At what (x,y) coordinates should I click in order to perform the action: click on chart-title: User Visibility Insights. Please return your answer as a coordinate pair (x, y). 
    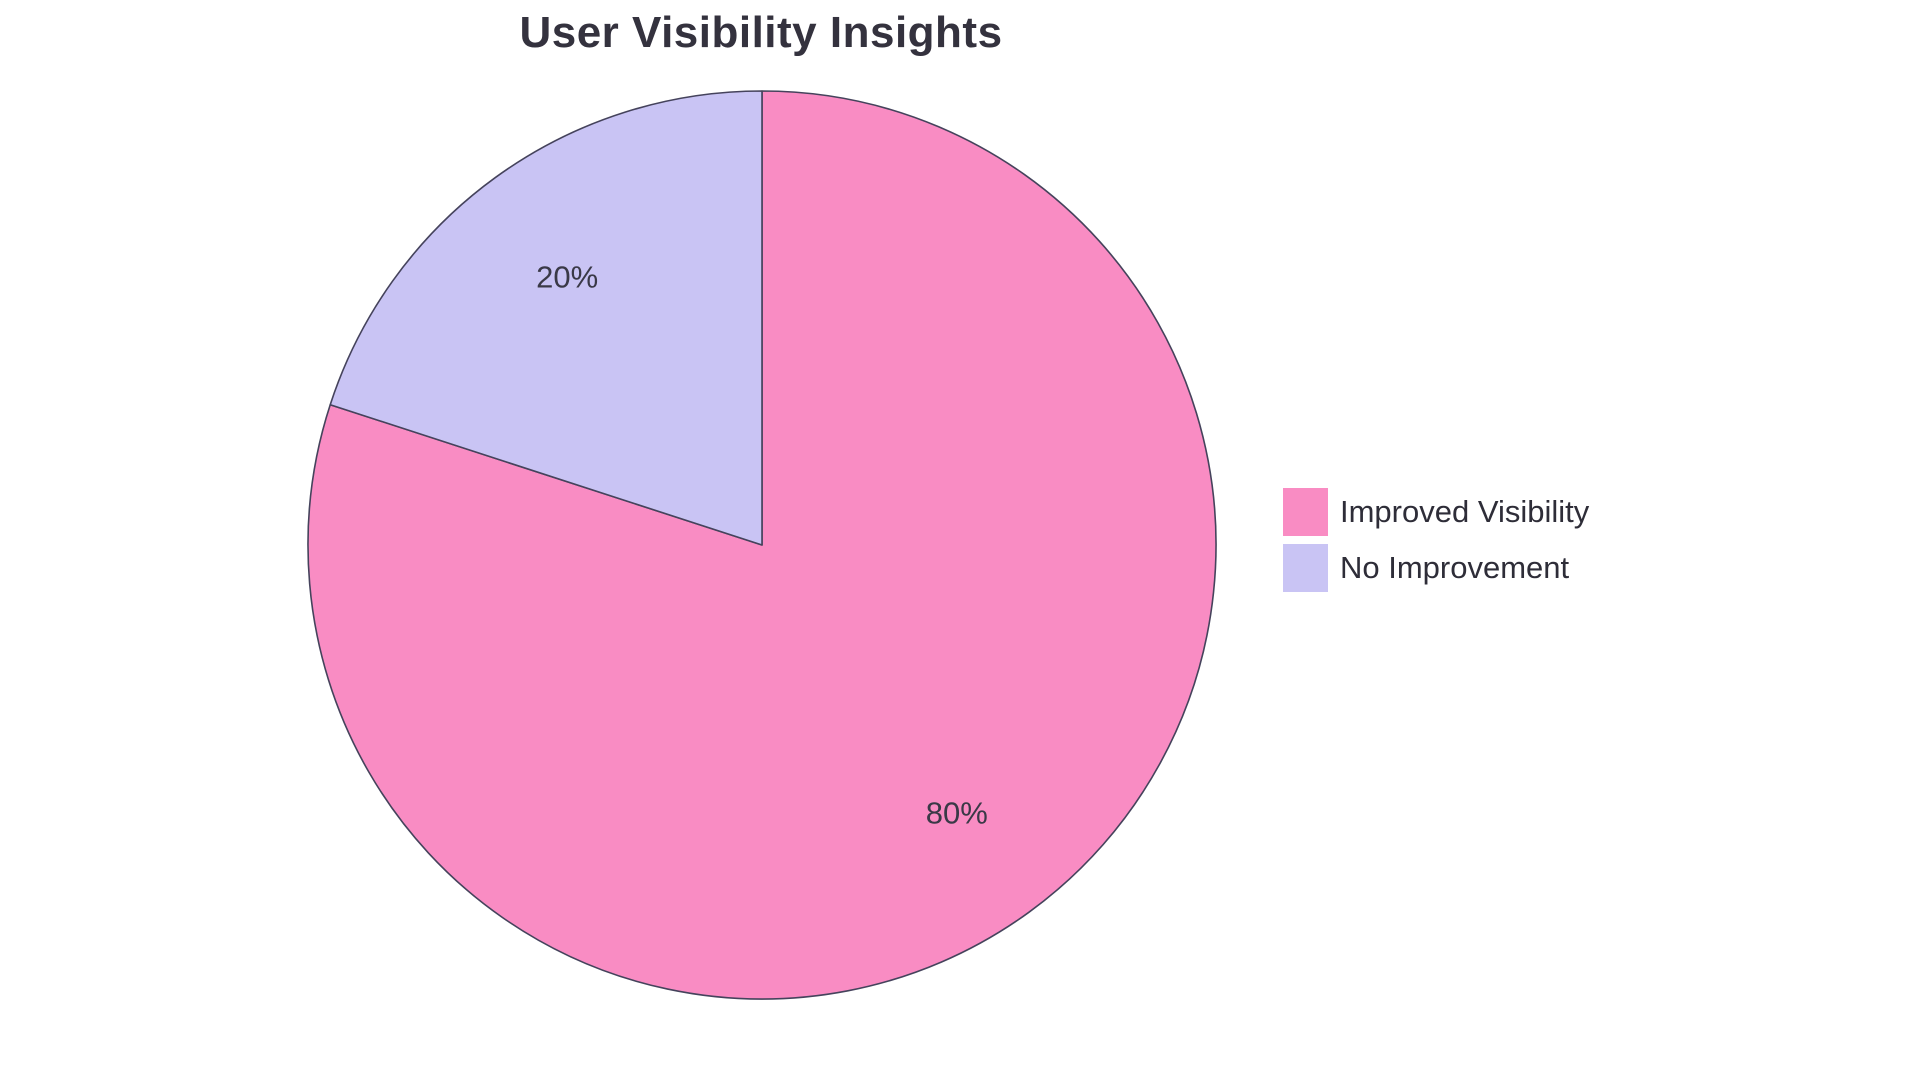
    Looking at the image, I should click on (761, 32).